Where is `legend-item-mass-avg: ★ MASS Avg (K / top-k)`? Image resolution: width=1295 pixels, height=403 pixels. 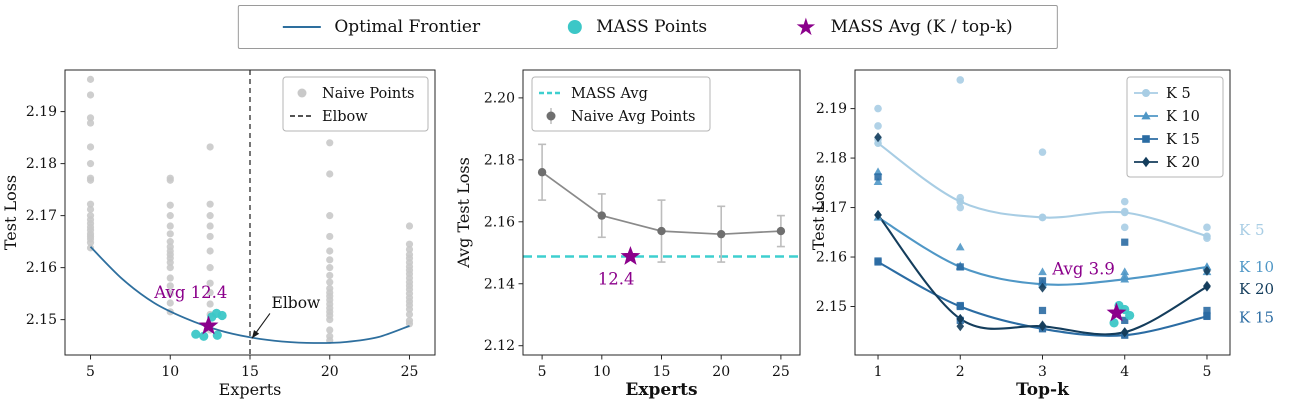
legend-item-mass-avg: ★ MASS Avg (K / top-k) is located at coordinates (904, 27).